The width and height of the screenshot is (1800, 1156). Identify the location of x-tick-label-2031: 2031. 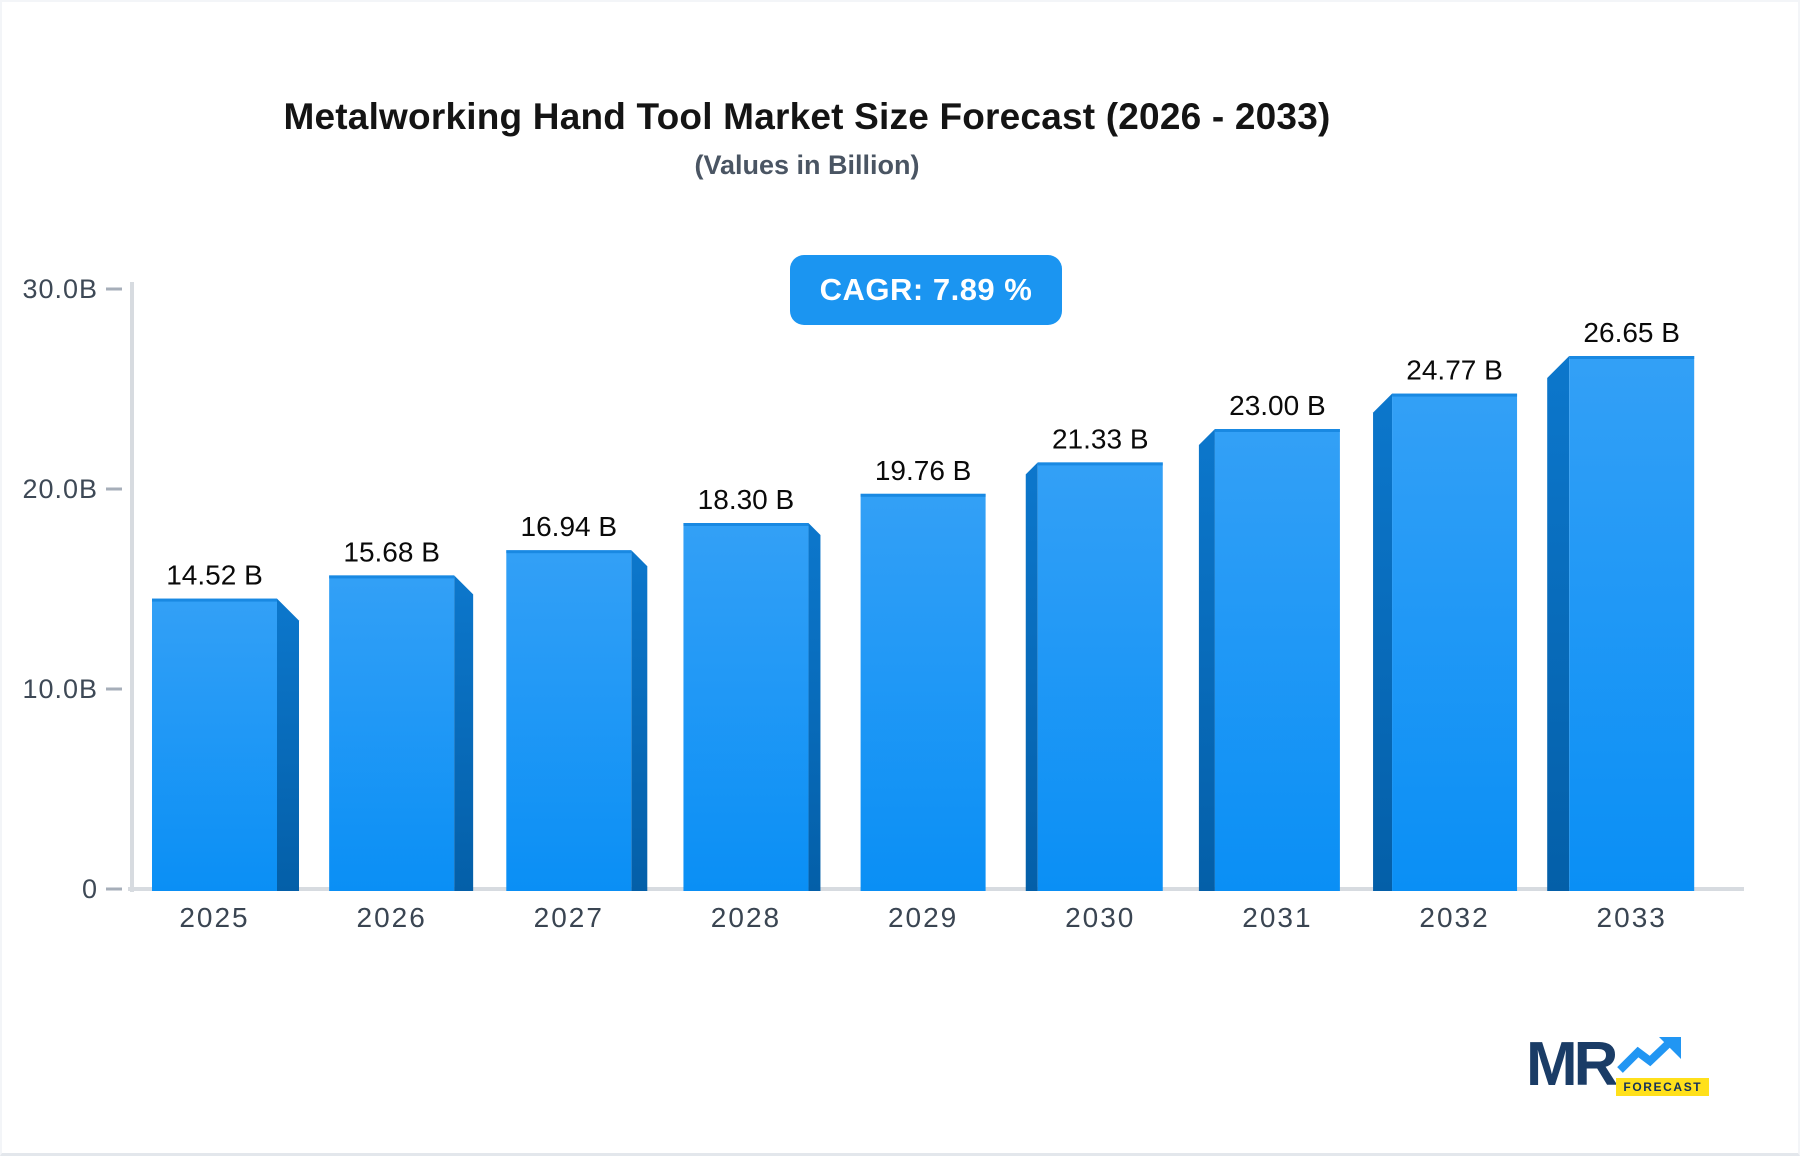
(1277, 917).